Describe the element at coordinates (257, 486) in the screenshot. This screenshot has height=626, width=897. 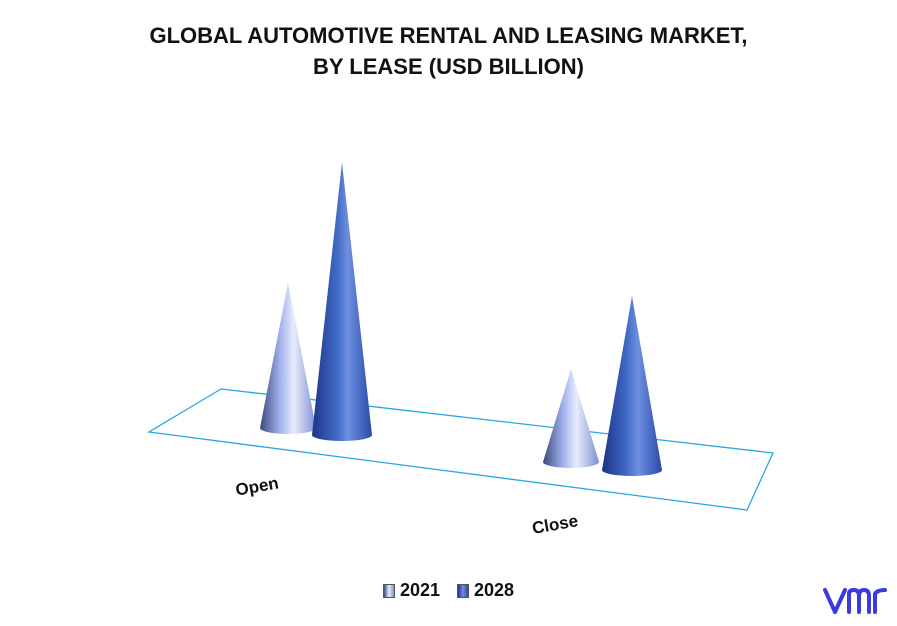
I see `category-label-open: Open` at that location.